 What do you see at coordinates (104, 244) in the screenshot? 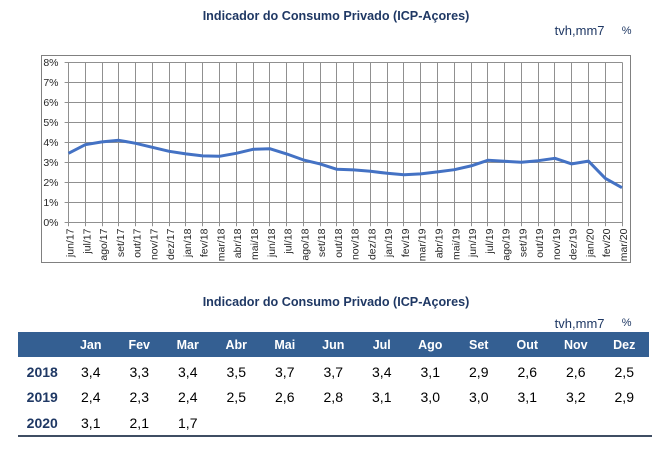
I see `svg-text: ago/17` at bounding box center [104, 244].